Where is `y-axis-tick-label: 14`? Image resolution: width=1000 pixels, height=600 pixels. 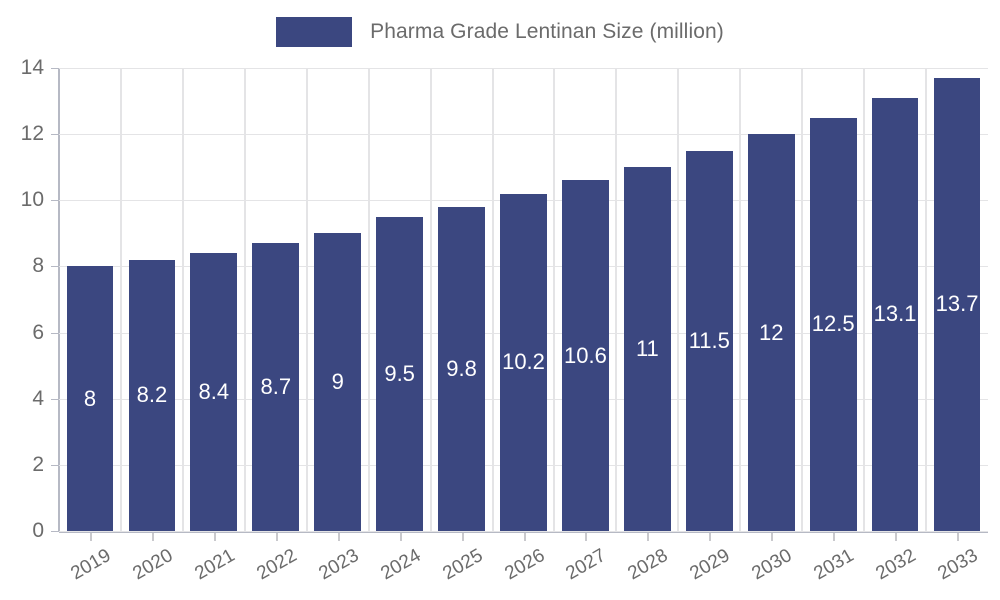
y-axis-tick-label: 14 is located at coordinates (32, 67).